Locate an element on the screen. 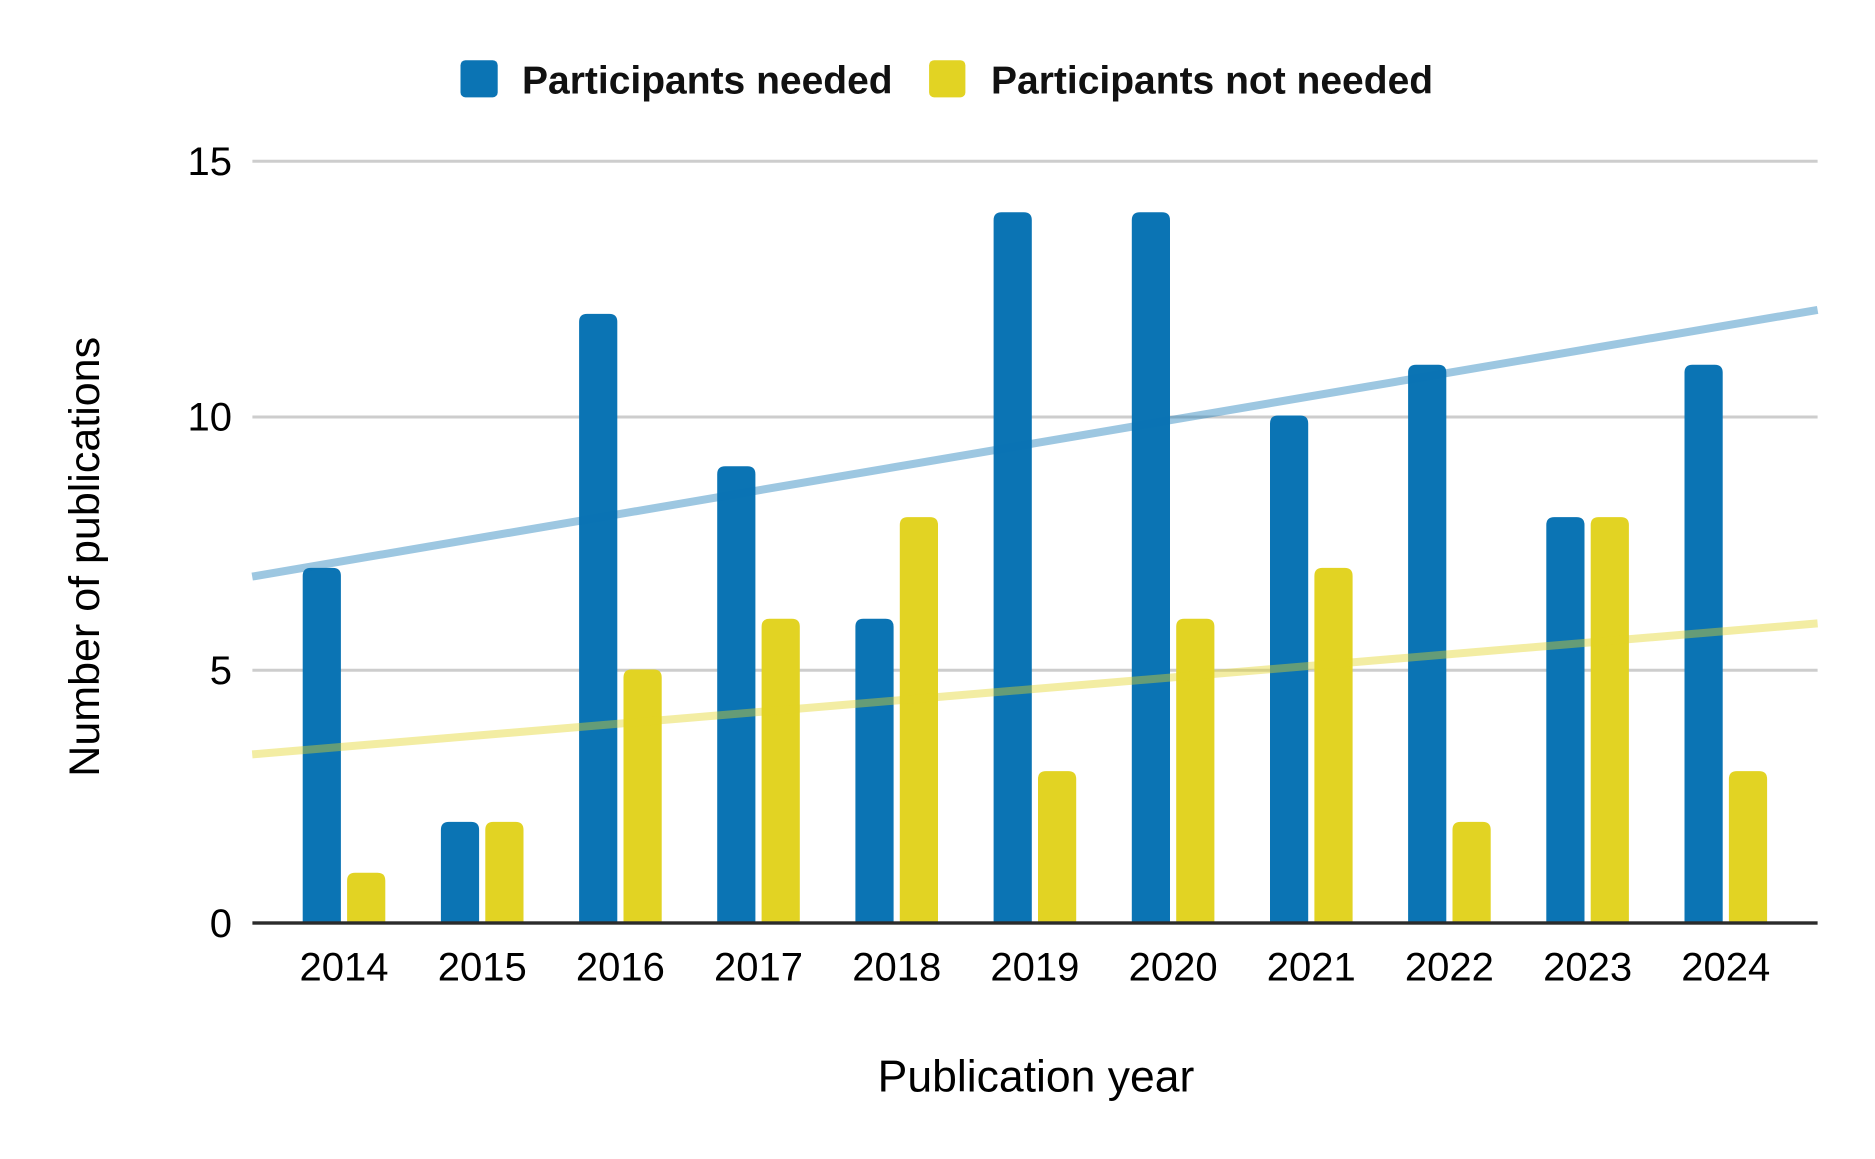  svg-text: 5 is located at coordinates (221, 671).